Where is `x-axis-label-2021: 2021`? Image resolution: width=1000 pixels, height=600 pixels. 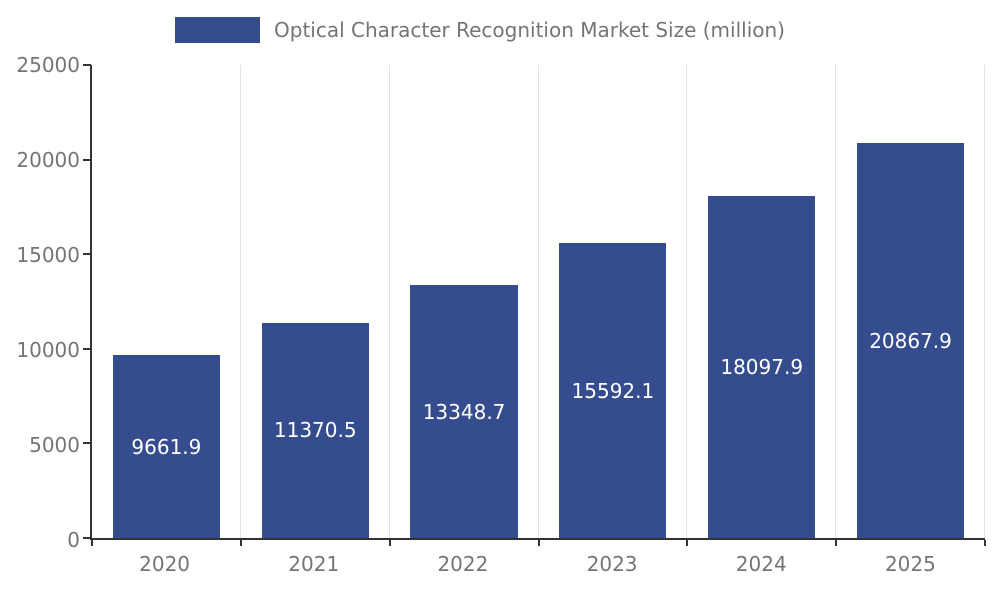 x-axis-label-2021: 2021 is located at coordinates (314, 564).